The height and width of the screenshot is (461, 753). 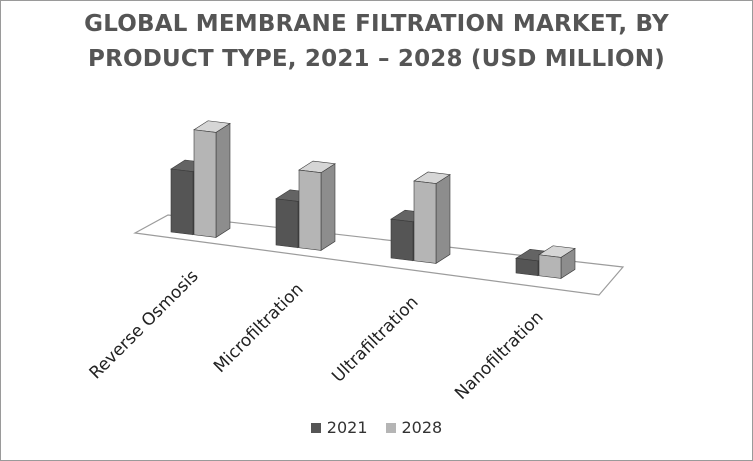 What do you see at coordinates (375, 339) in the screenshot?
I see `category-label-ultrafiltration: Ultrafiltration` at bounding box center [375, 339].